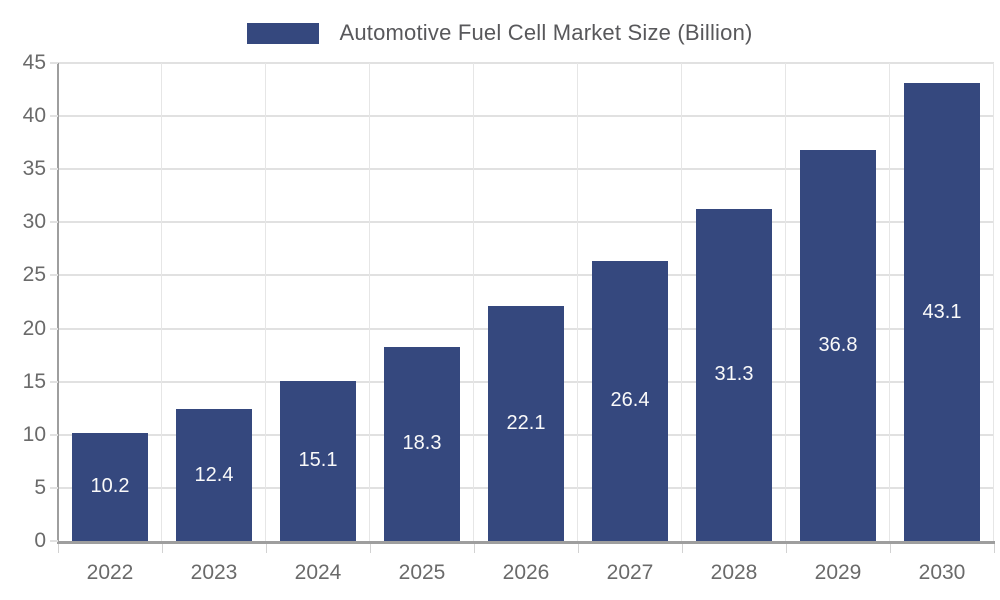  I want to click on bar-value-label: 43.1, so click(942, 311).